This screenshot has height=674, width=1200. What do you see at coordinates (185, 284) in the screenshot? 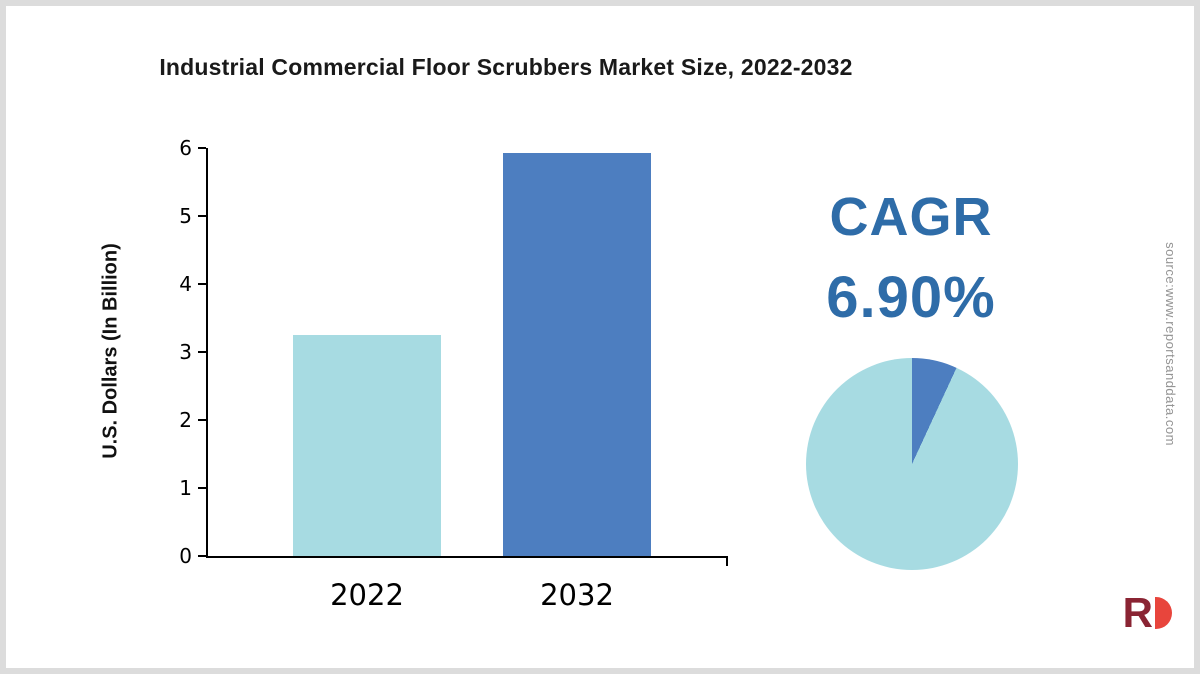
I see `y-tick-label: 4` at bounding box center [185, 284].